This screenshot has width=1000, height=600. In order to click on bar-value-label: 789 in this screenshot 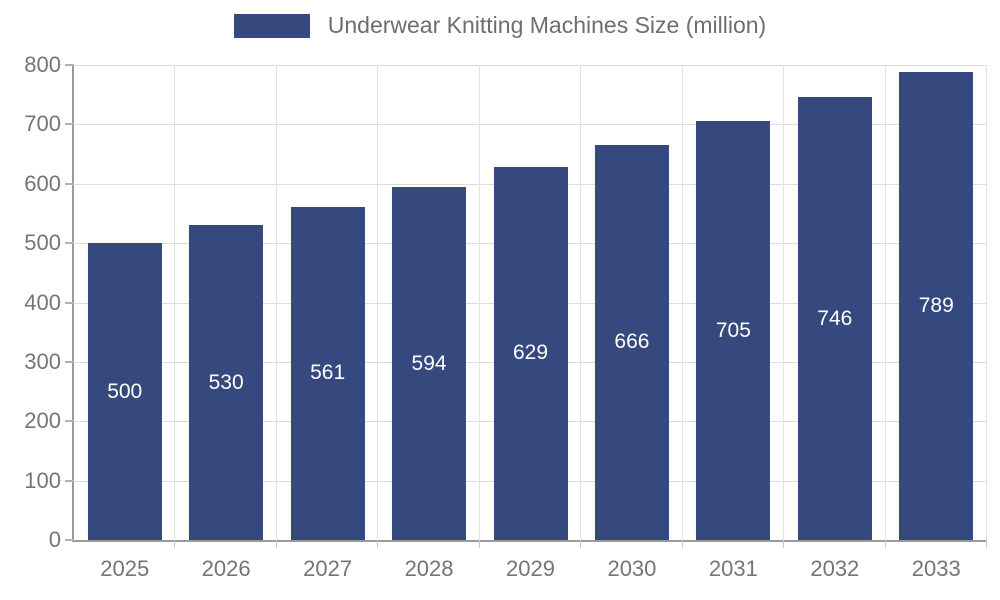, I will do `click(936, 305)`.